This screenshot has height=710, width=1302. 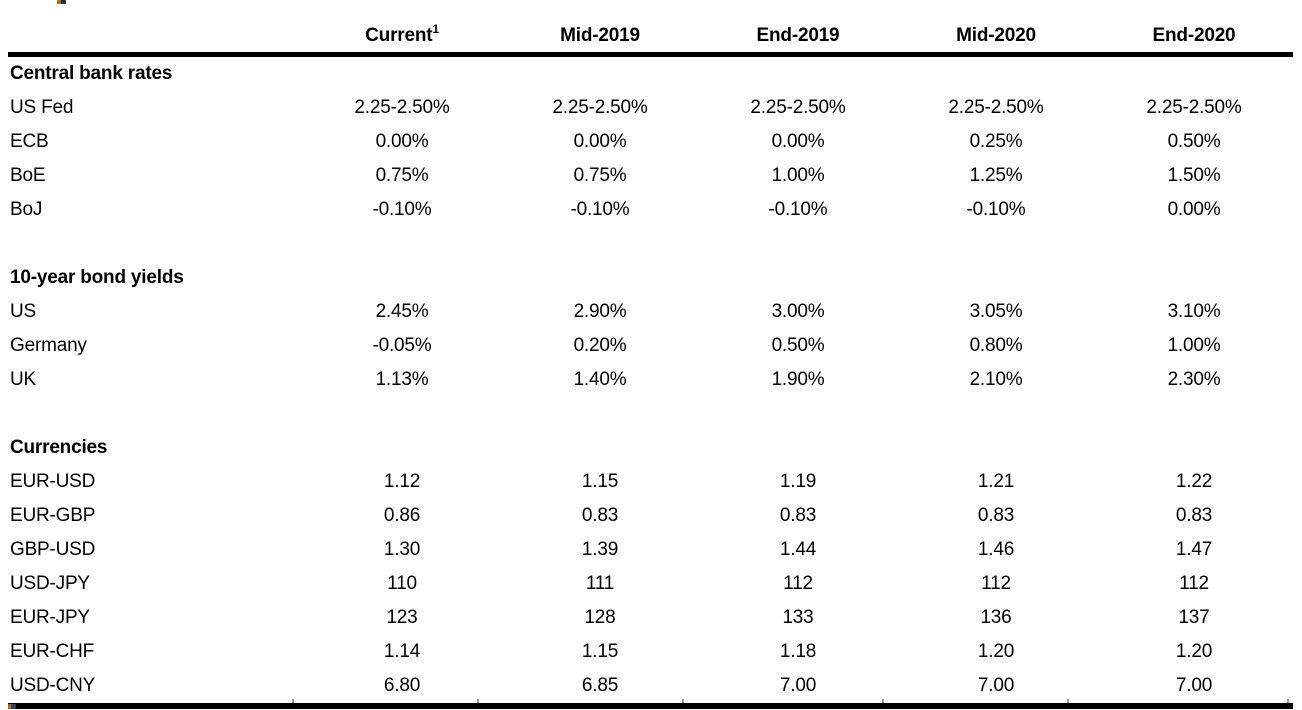 I want to click on row-label: US Fed, so click(x=42, y=107).